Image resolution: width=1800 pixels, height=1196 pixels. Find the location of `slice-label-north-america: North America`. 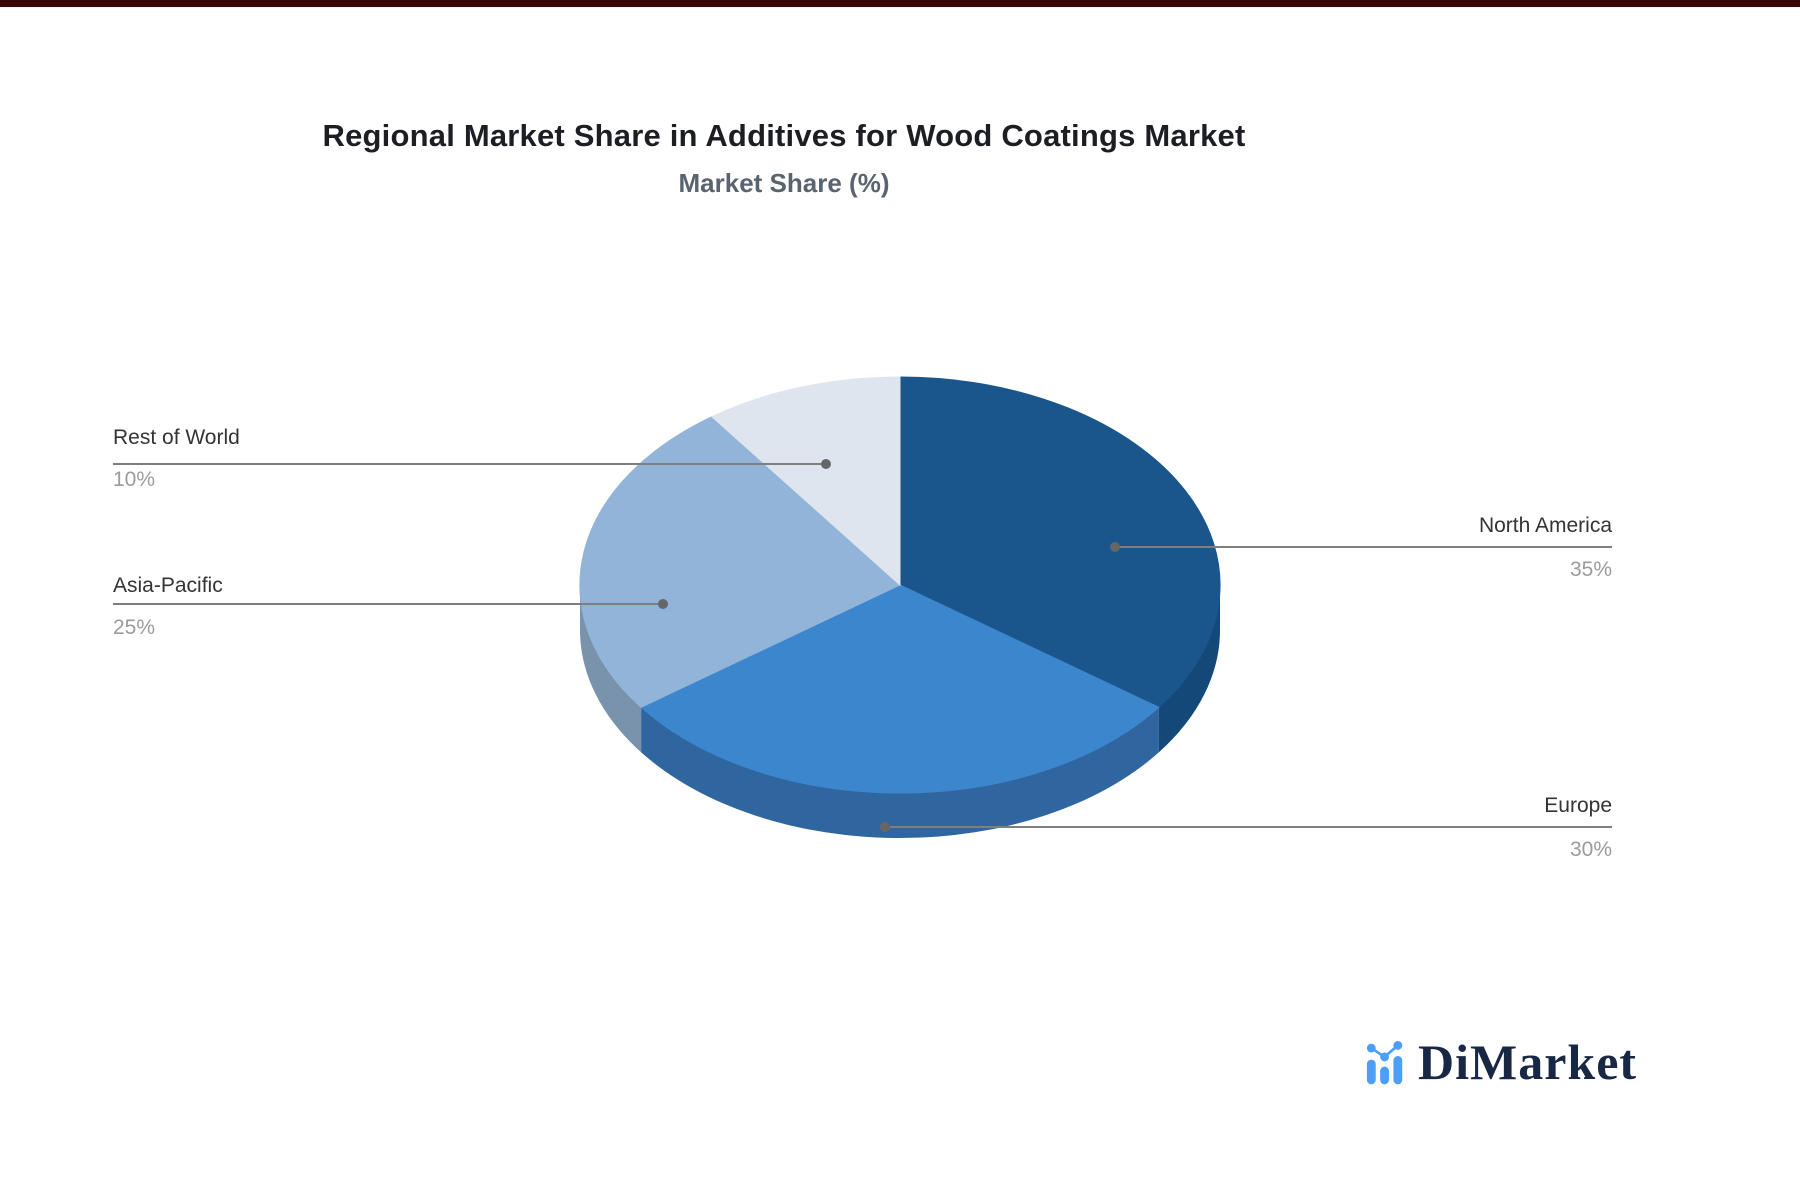

slice-label-north-america: North America is located at coordinates (1545, 525).